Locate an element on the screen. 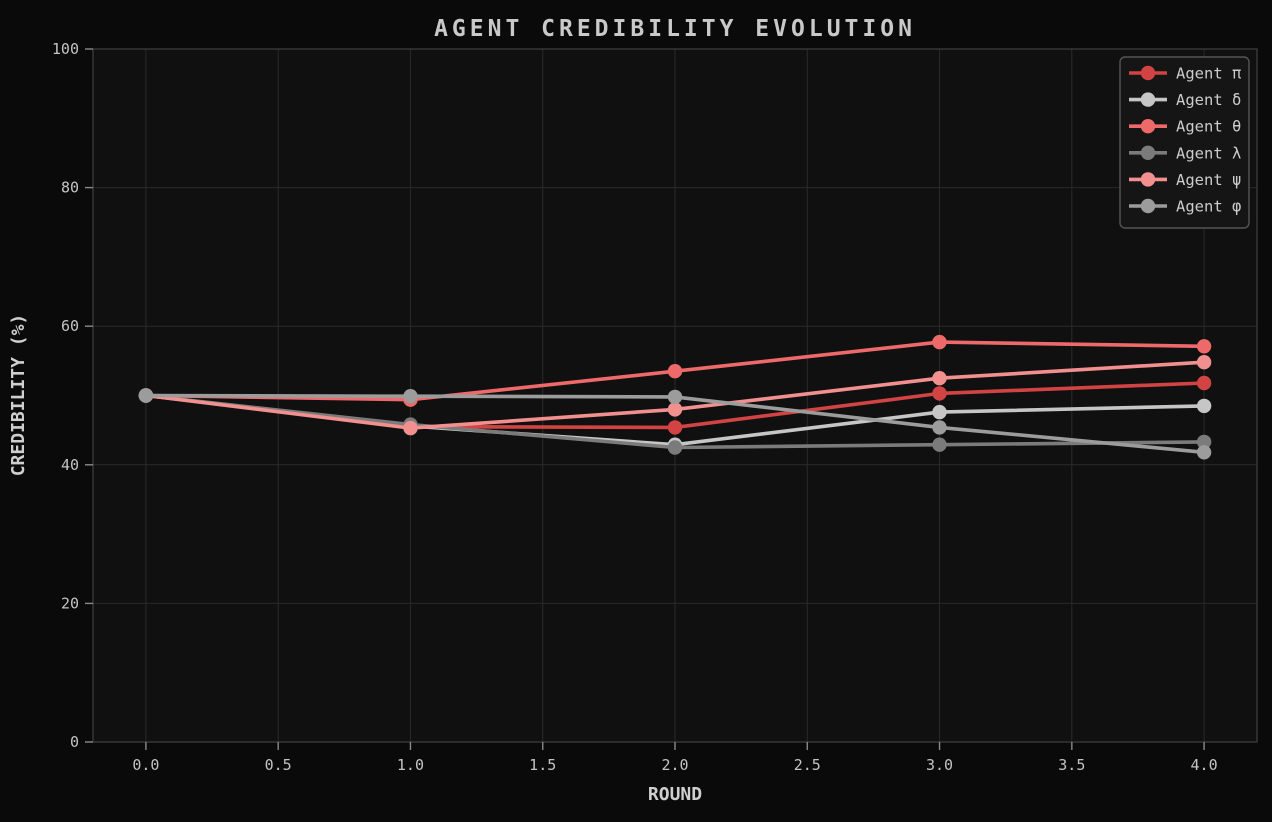 This screenshot has width=1272, height=822. x-tick-label: 2.5 is located at coordinates (807, 765).